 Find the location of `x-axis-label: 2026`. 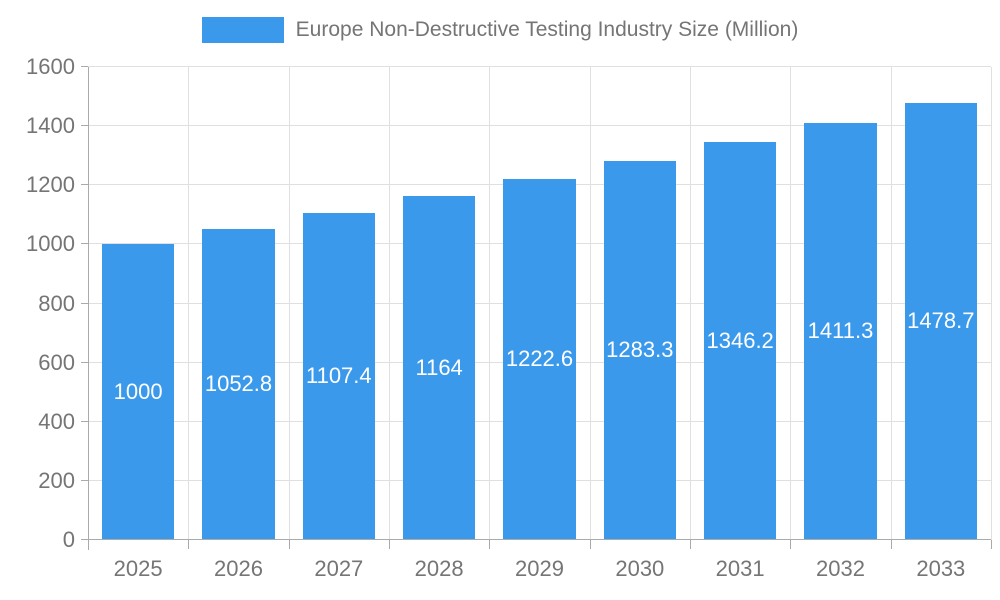

x-axis-label: 2026 is located at coordinates (238, 568).